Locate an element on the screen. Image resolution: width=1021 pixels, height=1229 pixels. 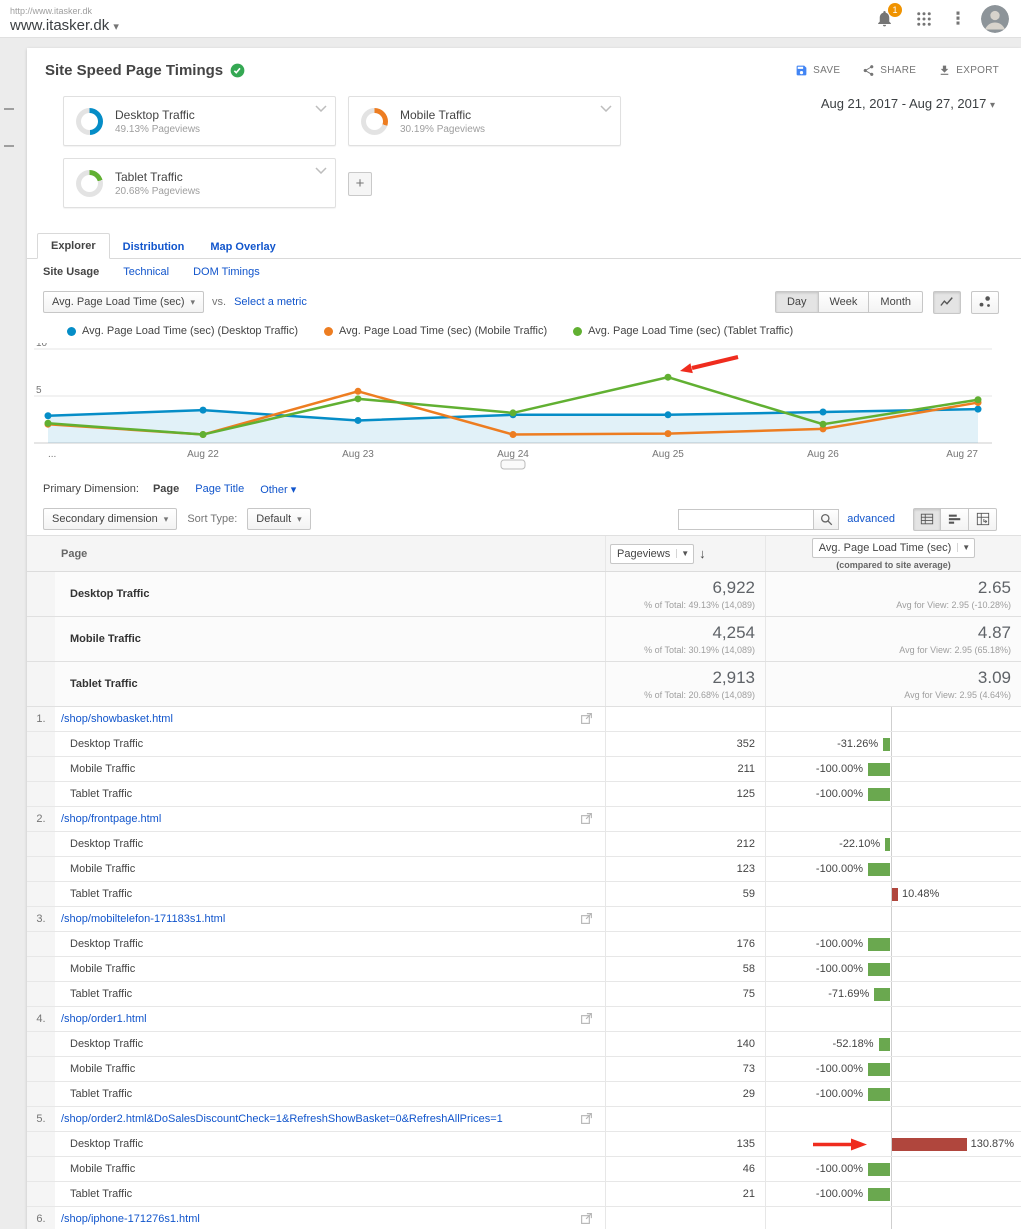
sort-type-dropdown: Default ▾ is located at coordinates (279, 519).